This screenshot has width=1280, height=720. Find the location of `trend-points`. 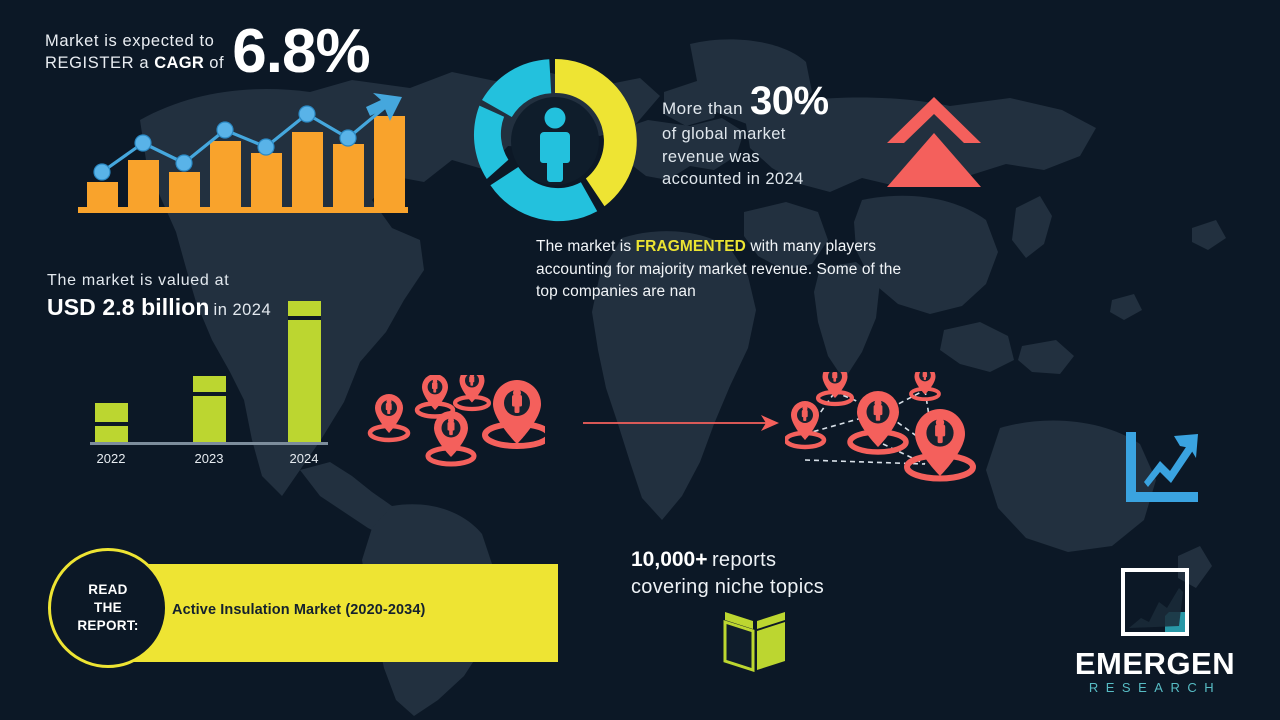

trend-points is located at coordinates (225, 143).